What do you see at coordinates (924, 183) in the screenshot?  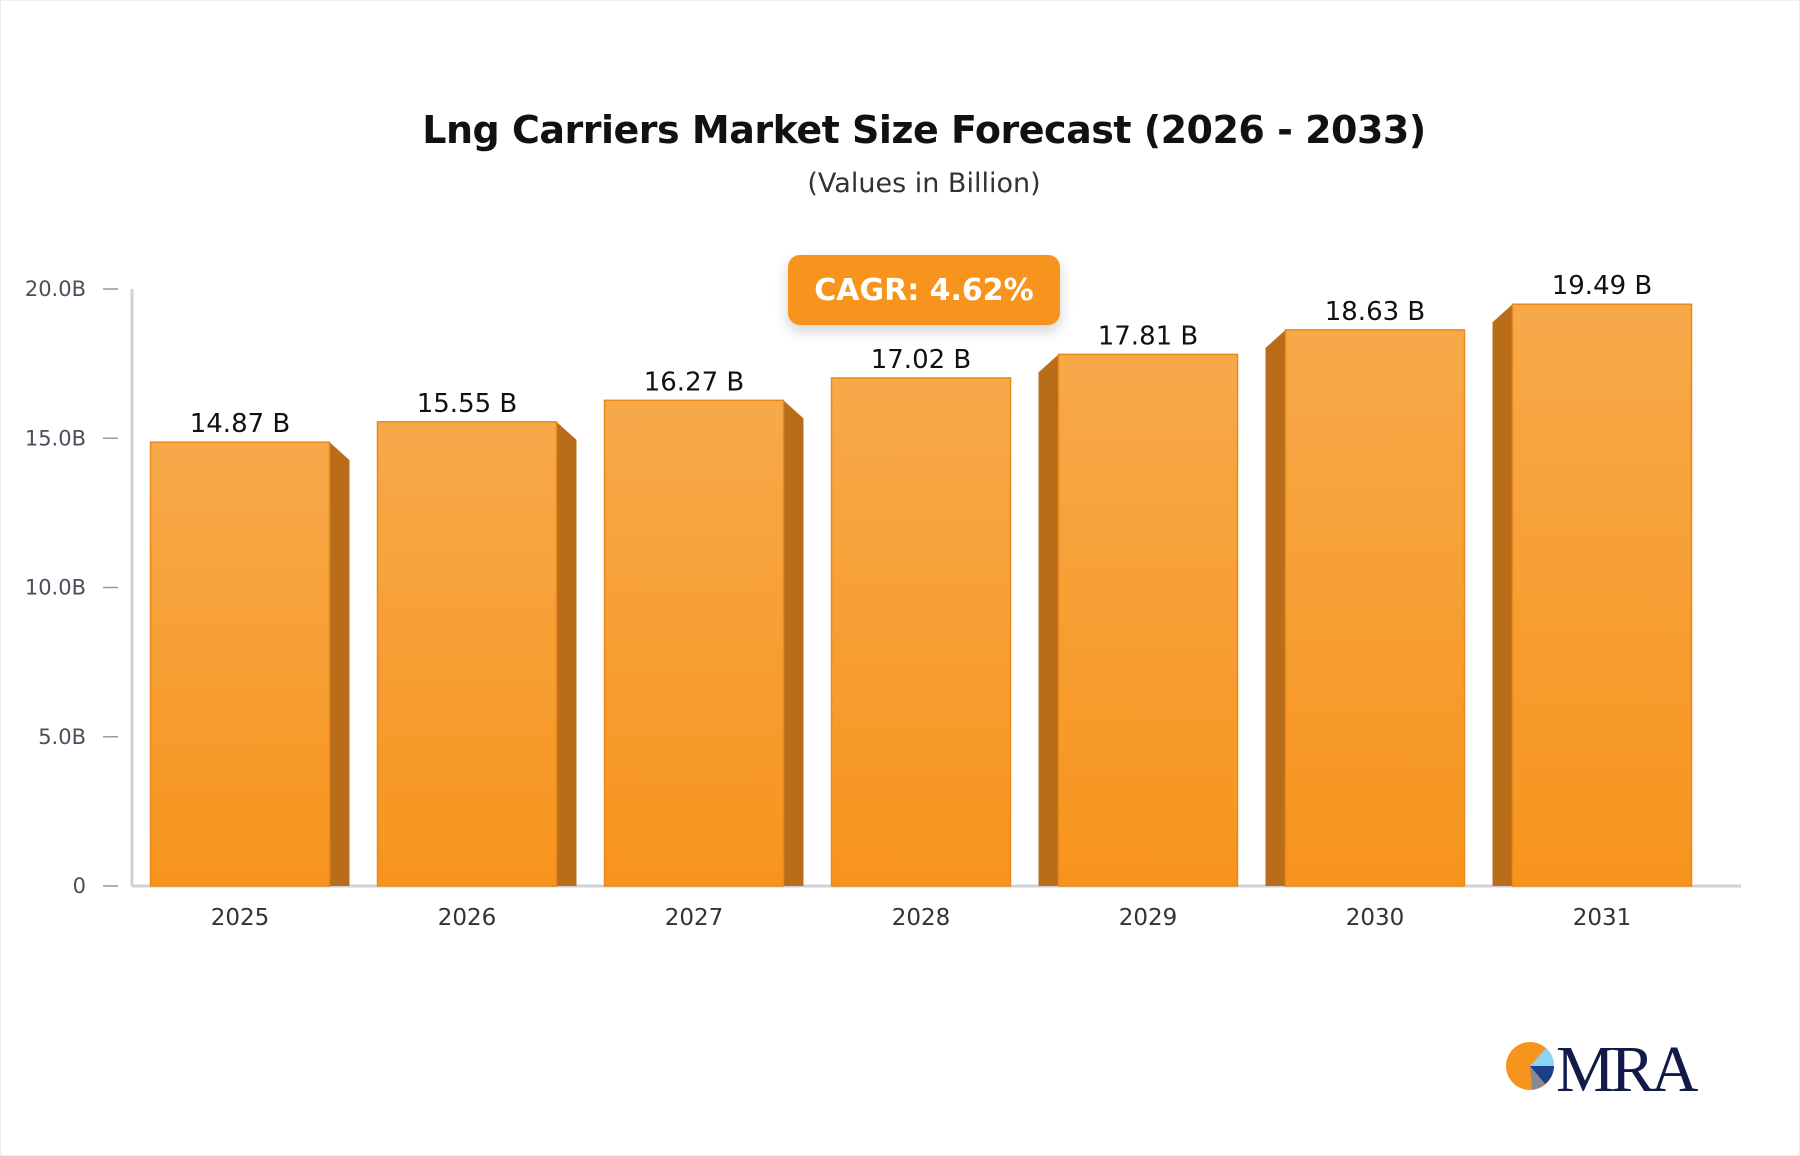 I see `chart-subtitle: (Values in Billion)` at bounding box center [924, 183].